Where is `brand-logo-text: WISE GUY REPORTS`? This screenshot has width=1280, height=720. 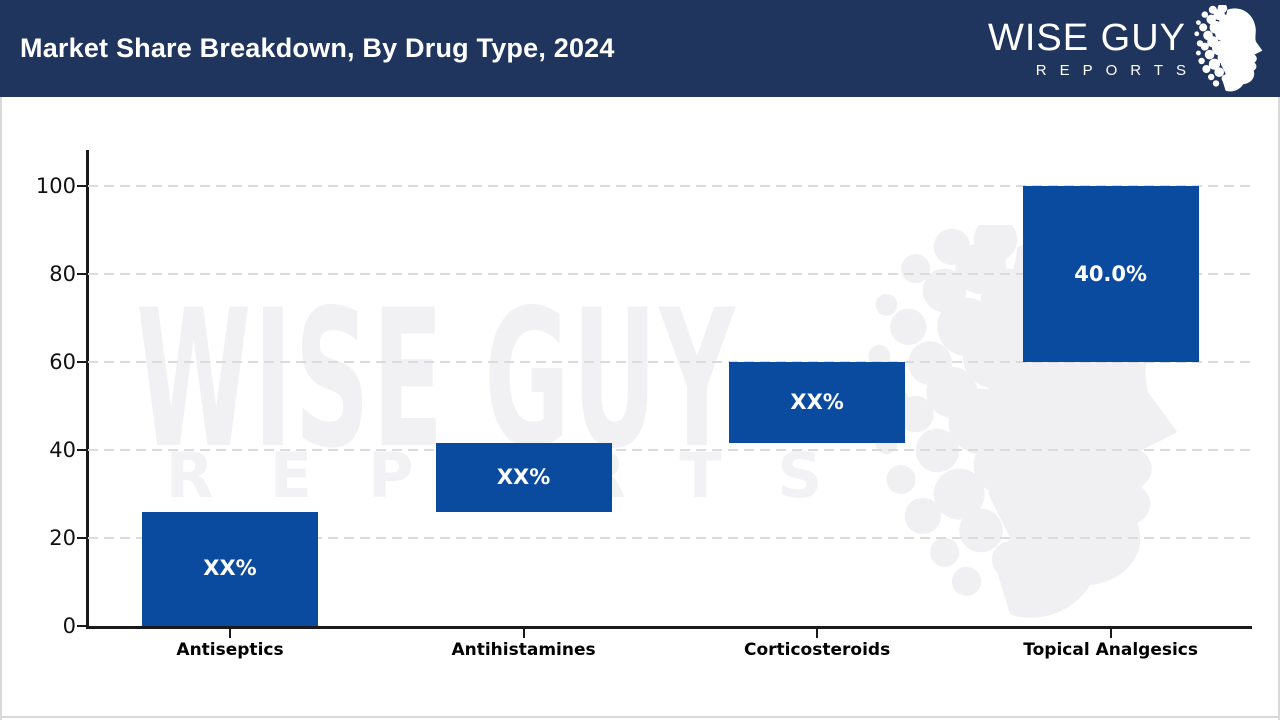
brand-logo-text: WISE GUY REPORTS is located at coordinates (1087, 49).